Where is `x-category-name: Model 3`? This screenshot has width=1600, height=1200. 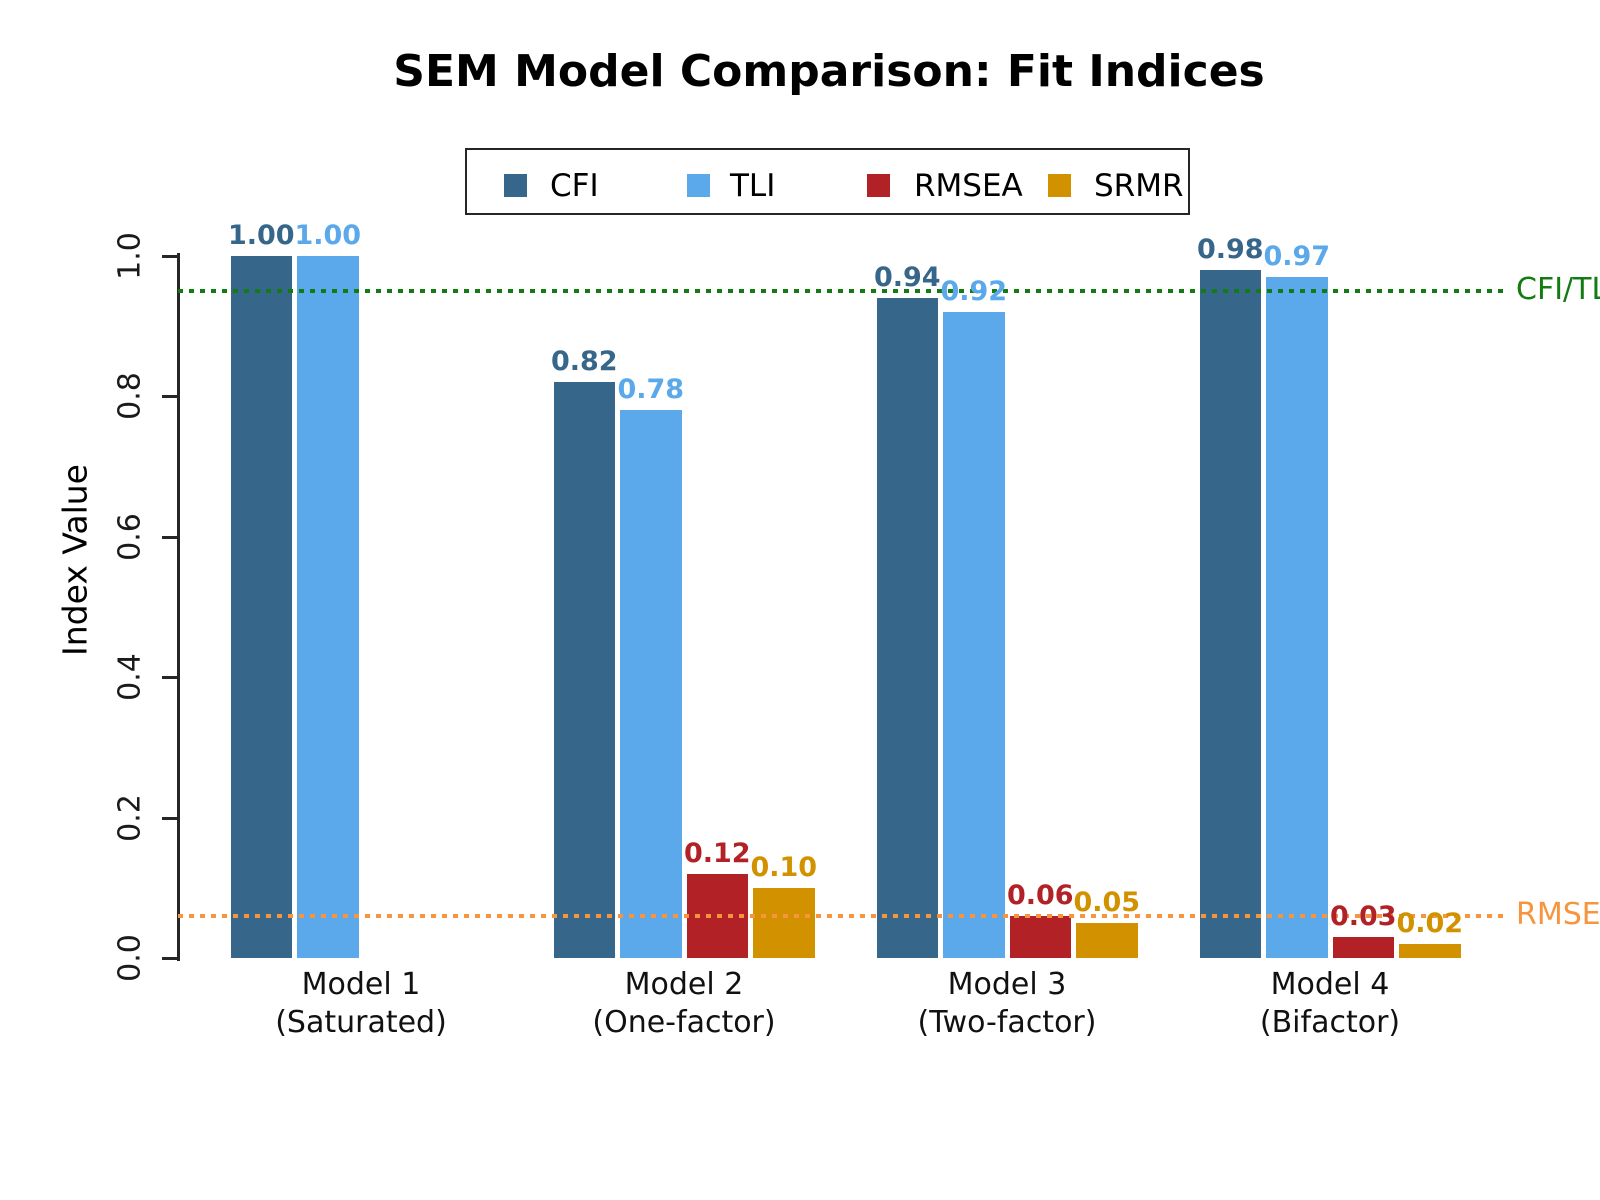 x-category-name: Model 3 is located at coordinates (1007, 984).